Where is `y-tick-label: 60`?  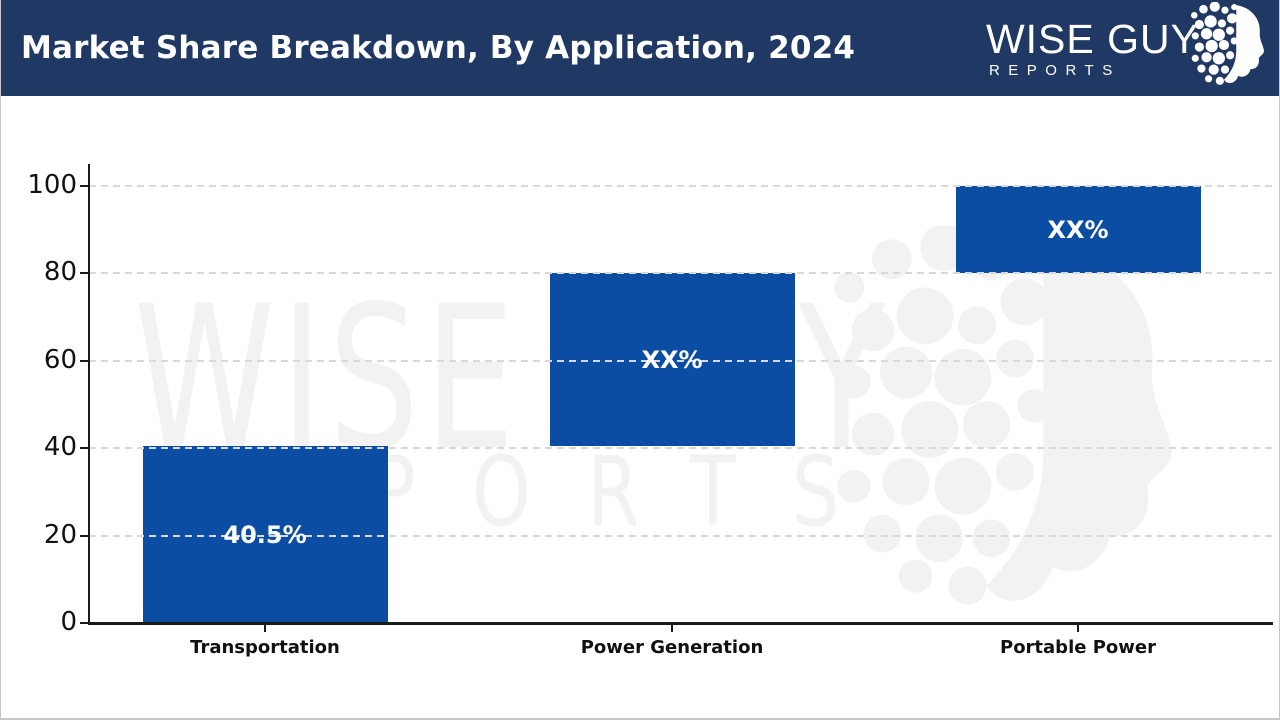 y-tick-label: 60 is located at coordinates (60, 359).